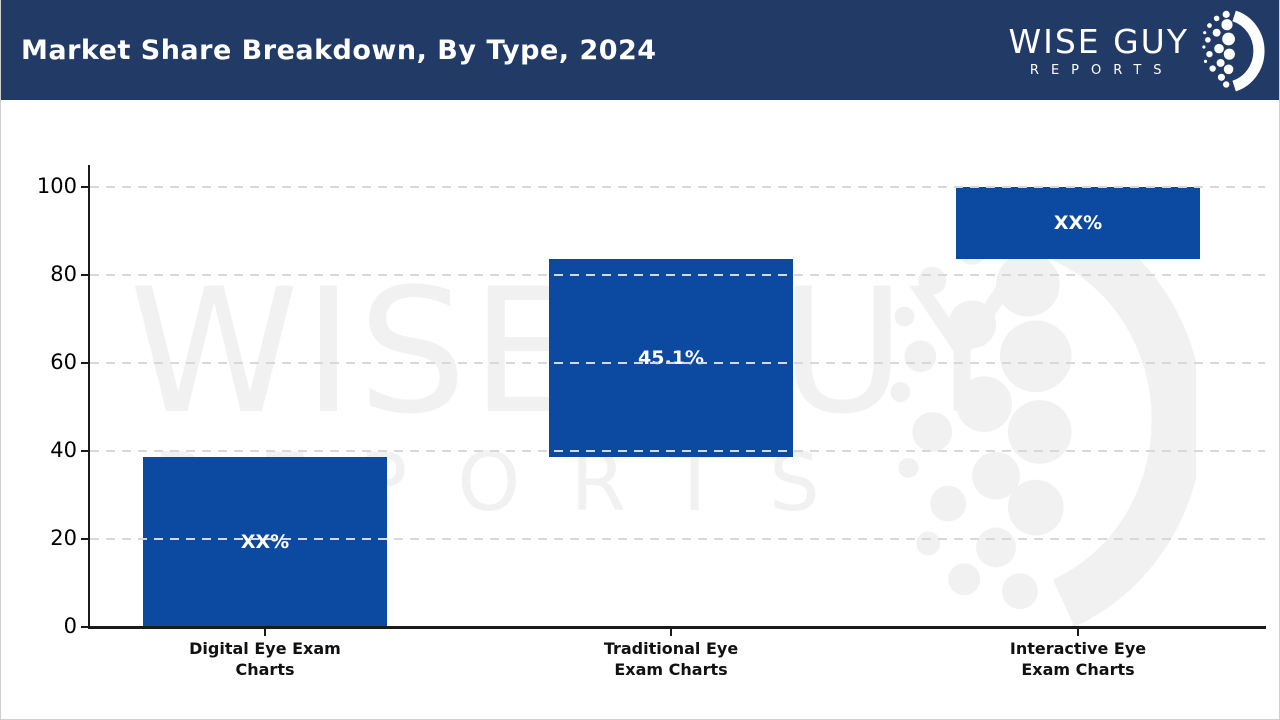 The height and width of the screenshot is (720, 1280). I want to click on y-tick-label: 40, so click(63, 450).